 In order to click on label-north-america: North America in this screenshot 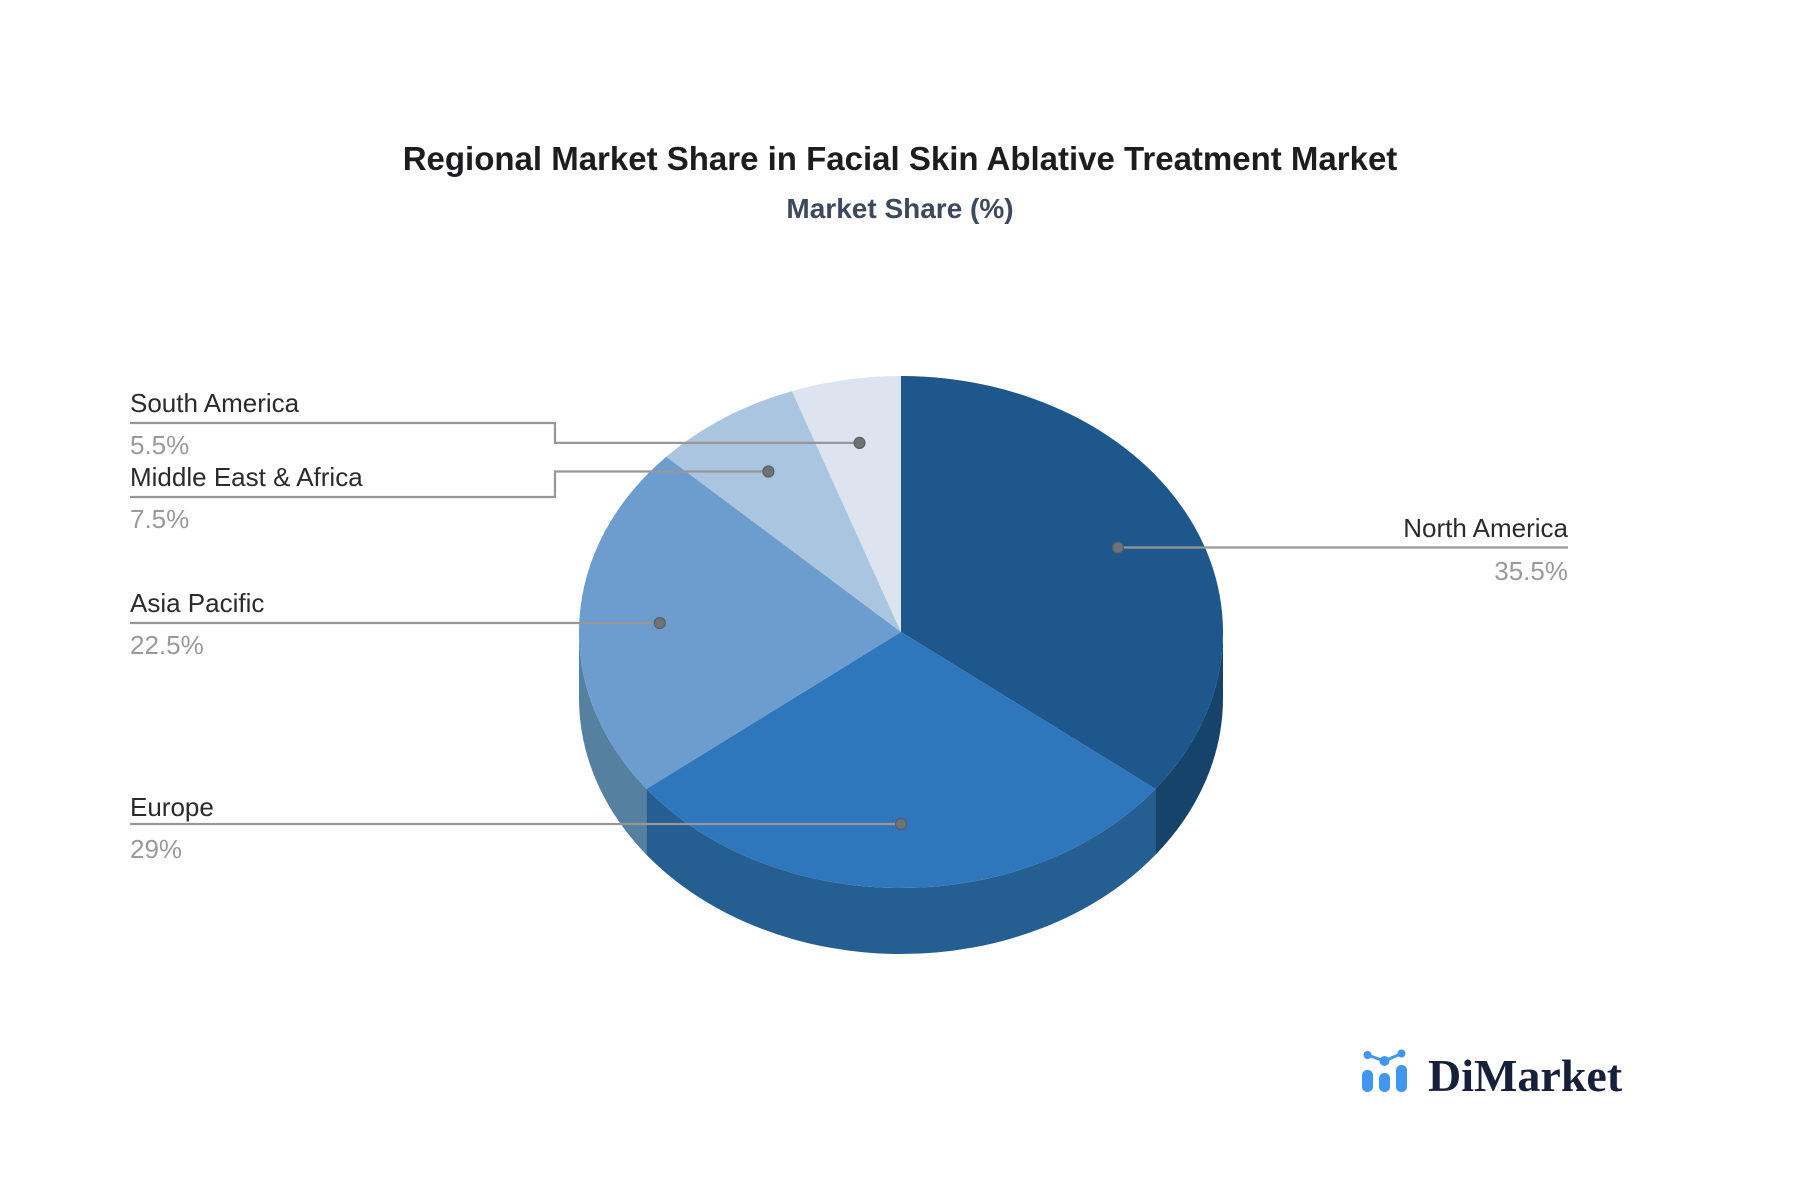, I will do `click(1485, 528)`.